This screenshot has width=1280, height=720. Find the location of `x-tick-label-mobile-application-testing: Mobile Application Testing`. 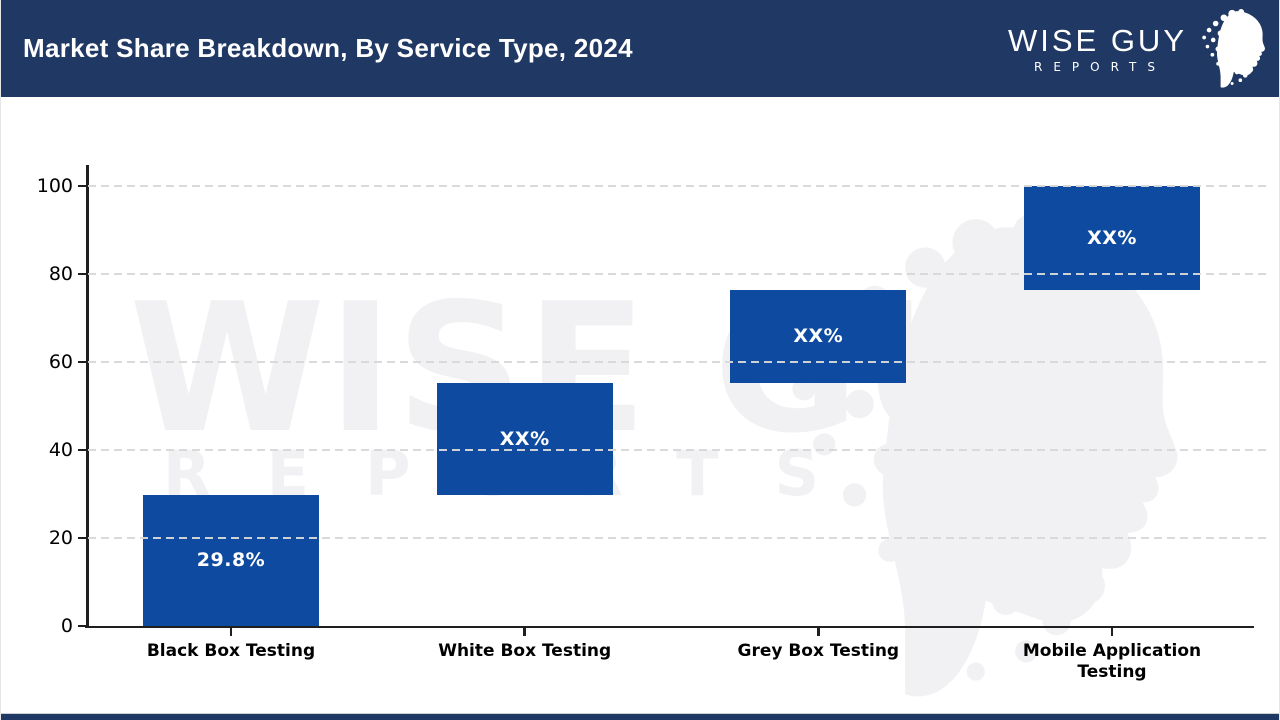

x-tick-label-mobile-application-testing: Mobile Application Testing is located at coordinates (1112, 662).